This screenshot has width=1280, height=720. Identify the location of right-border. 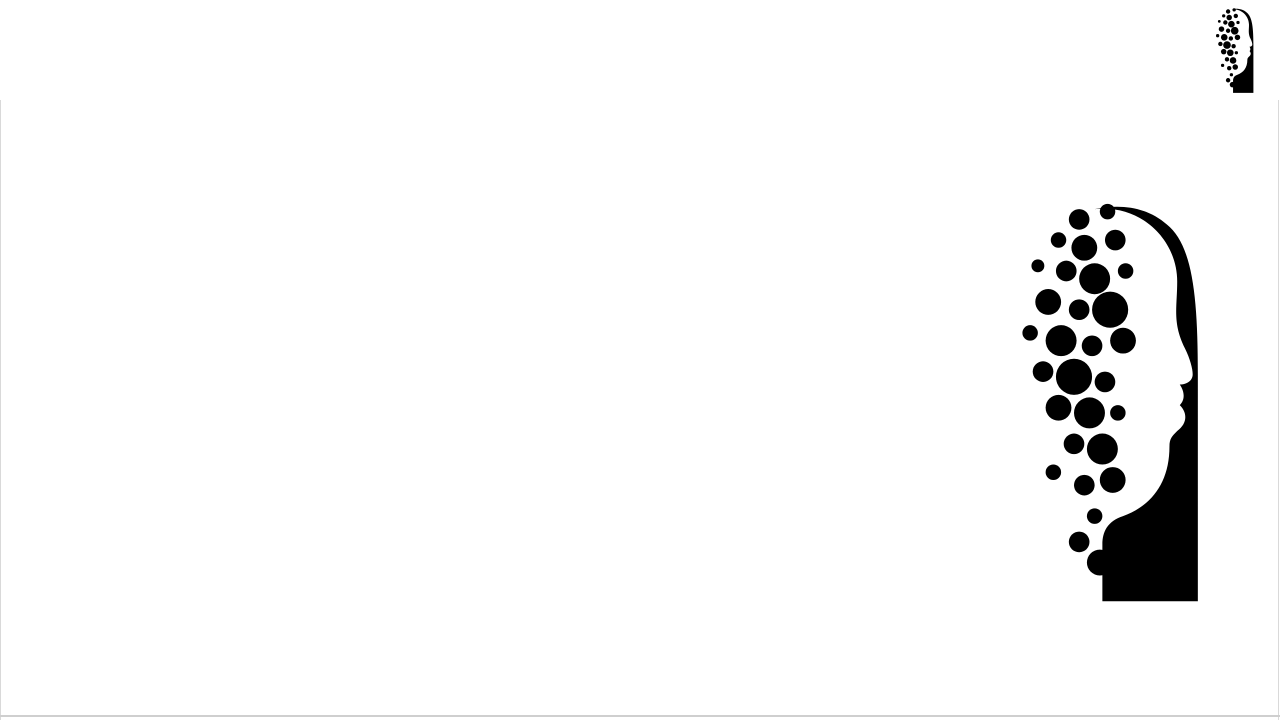
(1278, 410).